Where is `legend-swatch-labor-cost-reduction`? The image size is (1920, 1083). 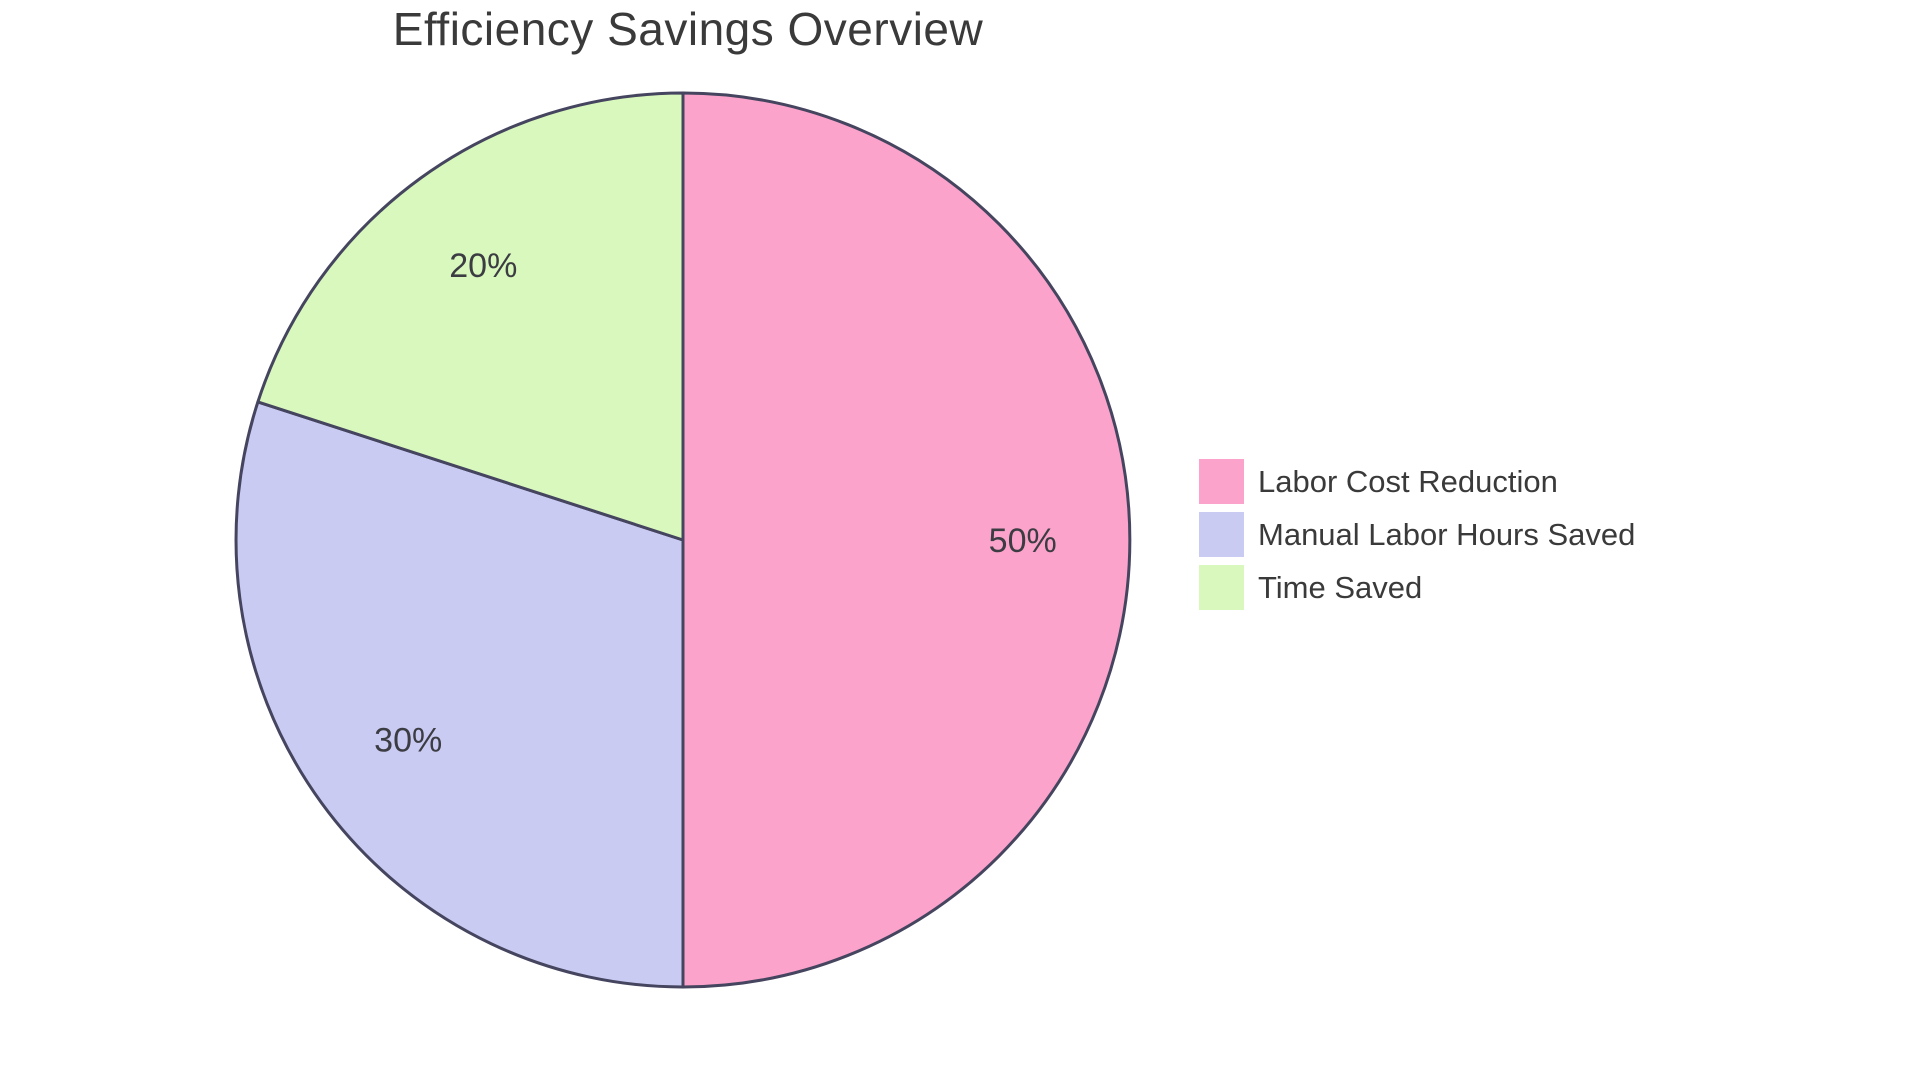 legend-swatch-labor-cost-reduction is located at coordinates (1221, 481).